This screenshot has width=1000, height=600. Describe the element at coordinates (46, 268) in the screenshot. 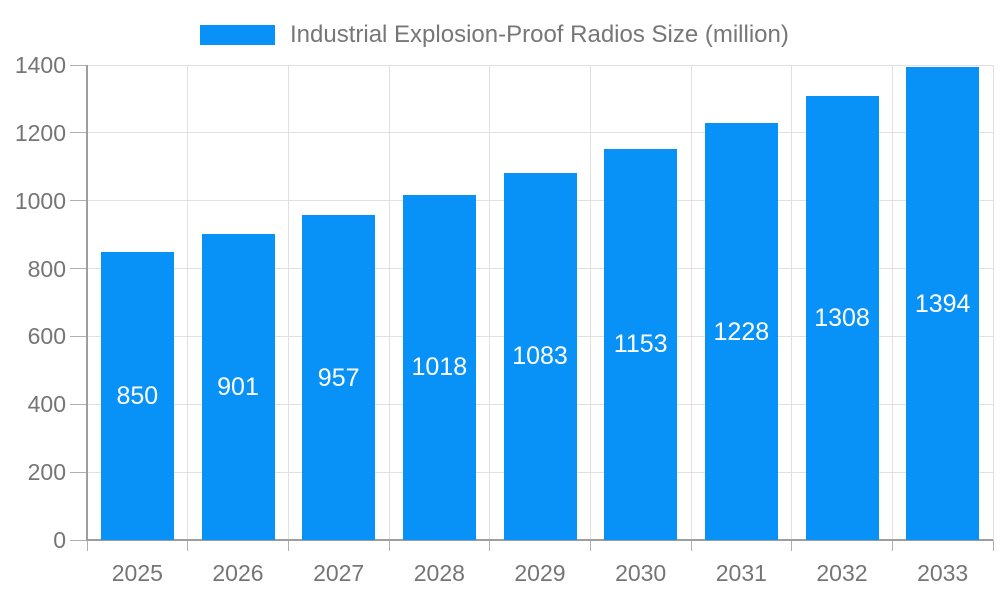

I see `y-axis-label: 800` at that location.